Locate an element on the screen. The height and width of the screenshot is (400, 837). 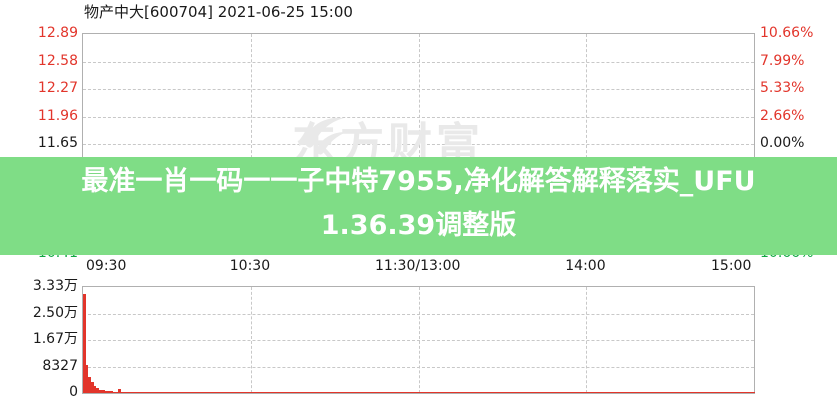
volume-axis-tick: 1.67万 is located at coordinates (55, 339).